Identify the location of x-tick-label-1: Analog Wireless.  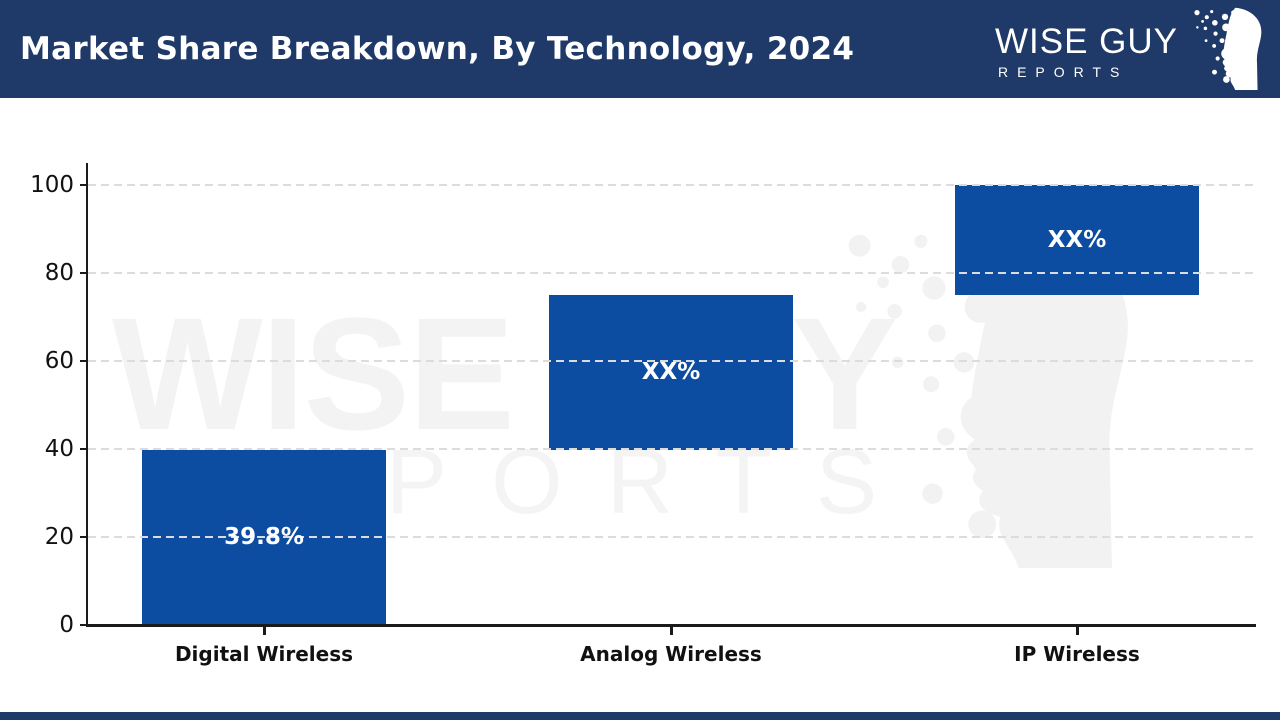
(671, 654).